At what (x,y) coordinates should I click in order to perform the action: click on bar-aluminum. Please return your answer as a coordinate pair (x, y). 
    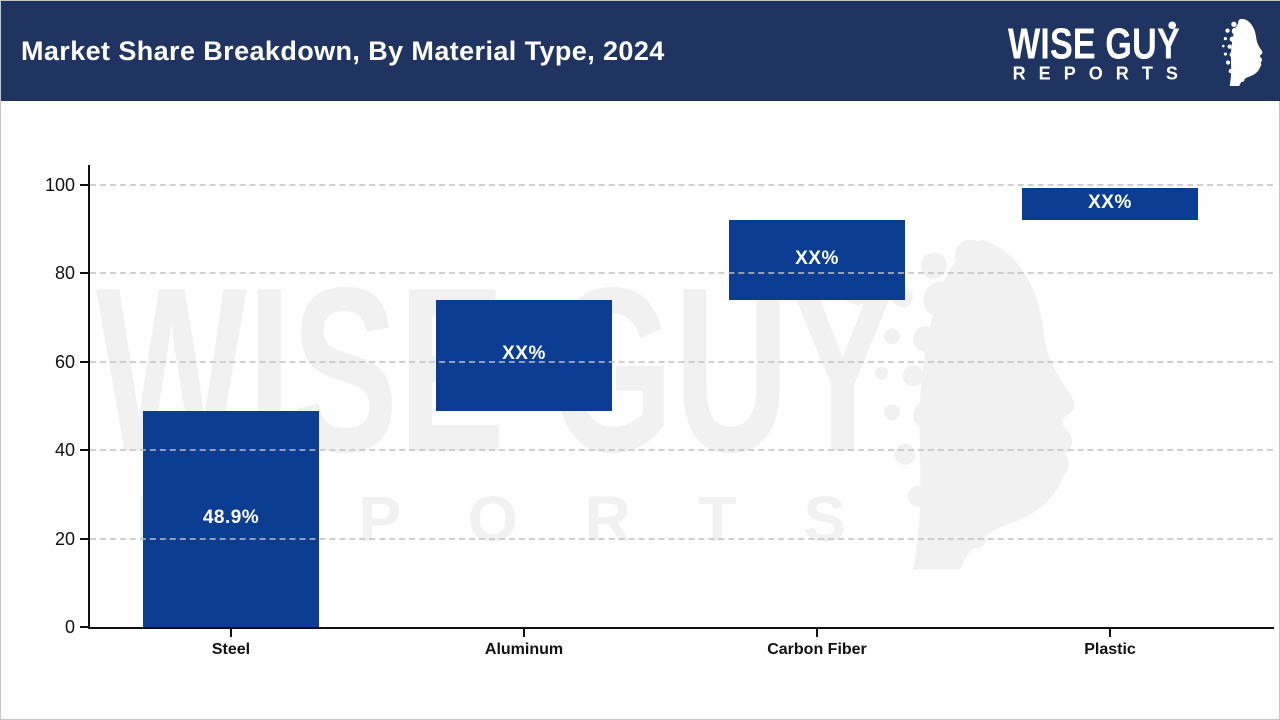
    Looking at the image, I should click on (524, 355).